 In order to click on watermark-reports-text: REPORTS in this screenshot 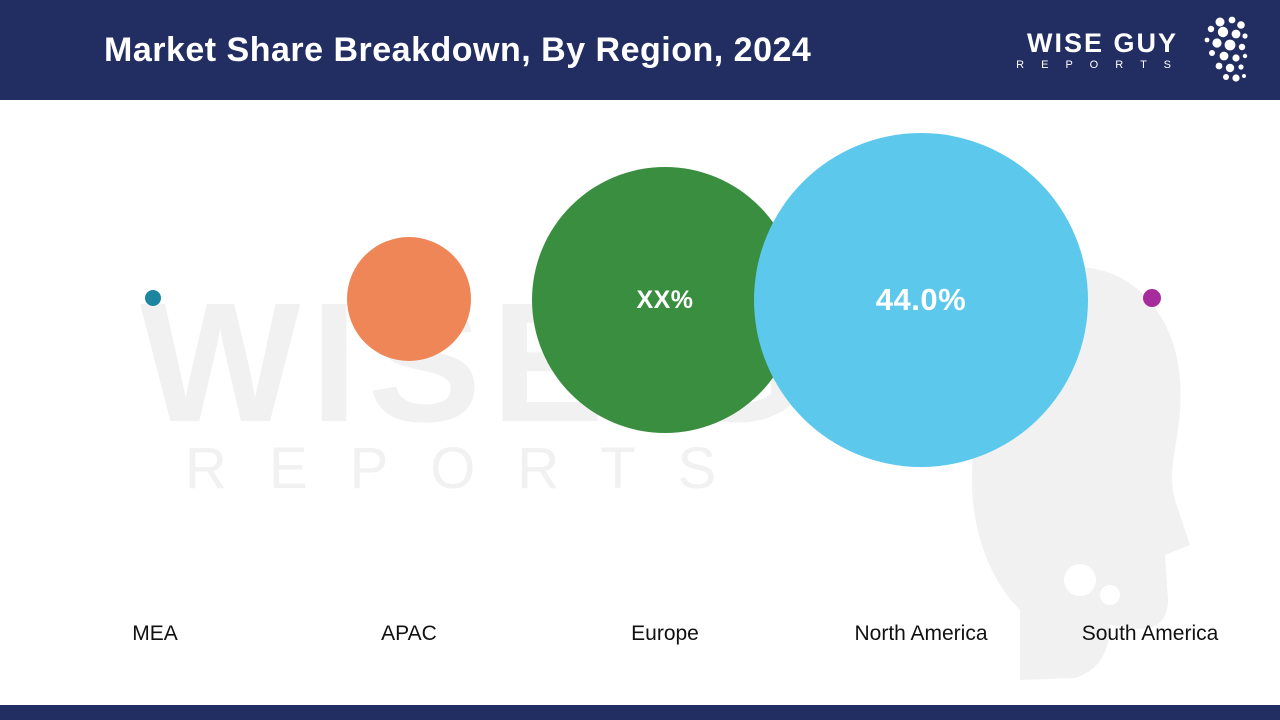, I will do `click(472, 468)`.